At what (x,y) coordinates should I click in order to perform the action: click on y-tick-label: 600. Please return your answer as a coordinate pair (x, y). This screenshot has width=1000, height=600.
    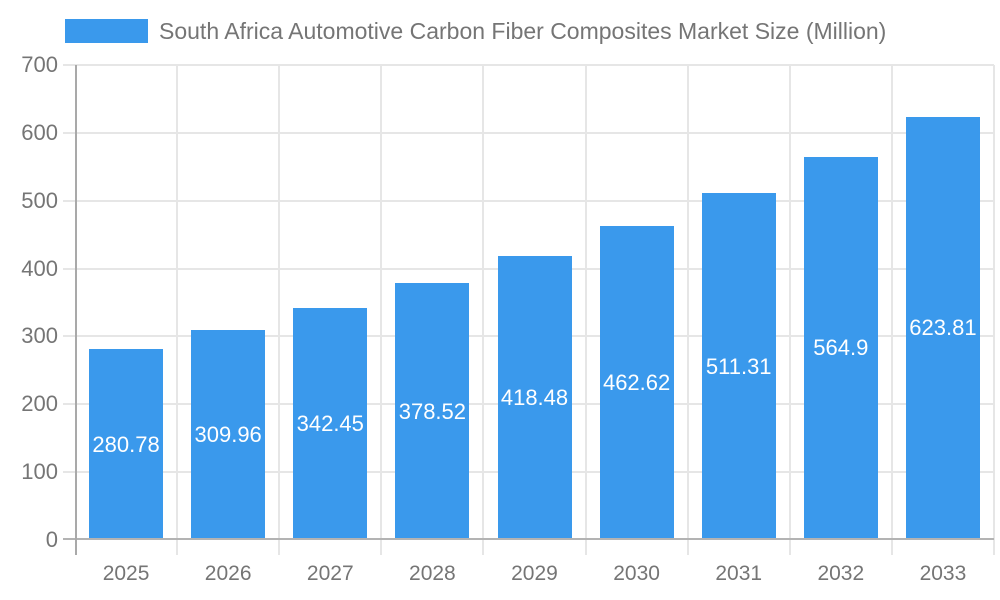
    Looking at the image, I should click on (39, 132).